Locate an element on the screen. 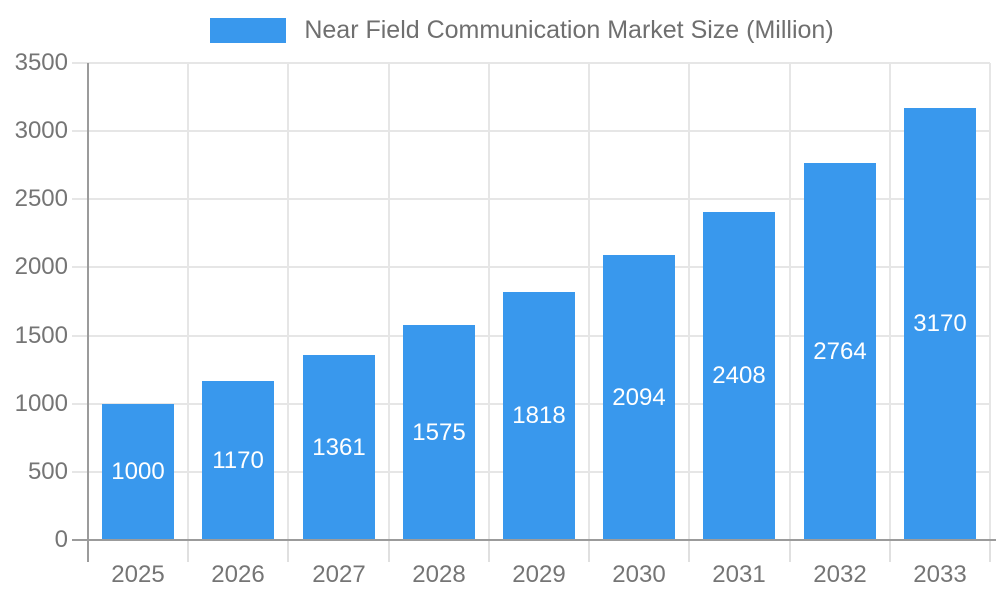 The width and height of the screenshot is (1000, 600). bar-value-label: 1818 is located at coordinates (539, 415).